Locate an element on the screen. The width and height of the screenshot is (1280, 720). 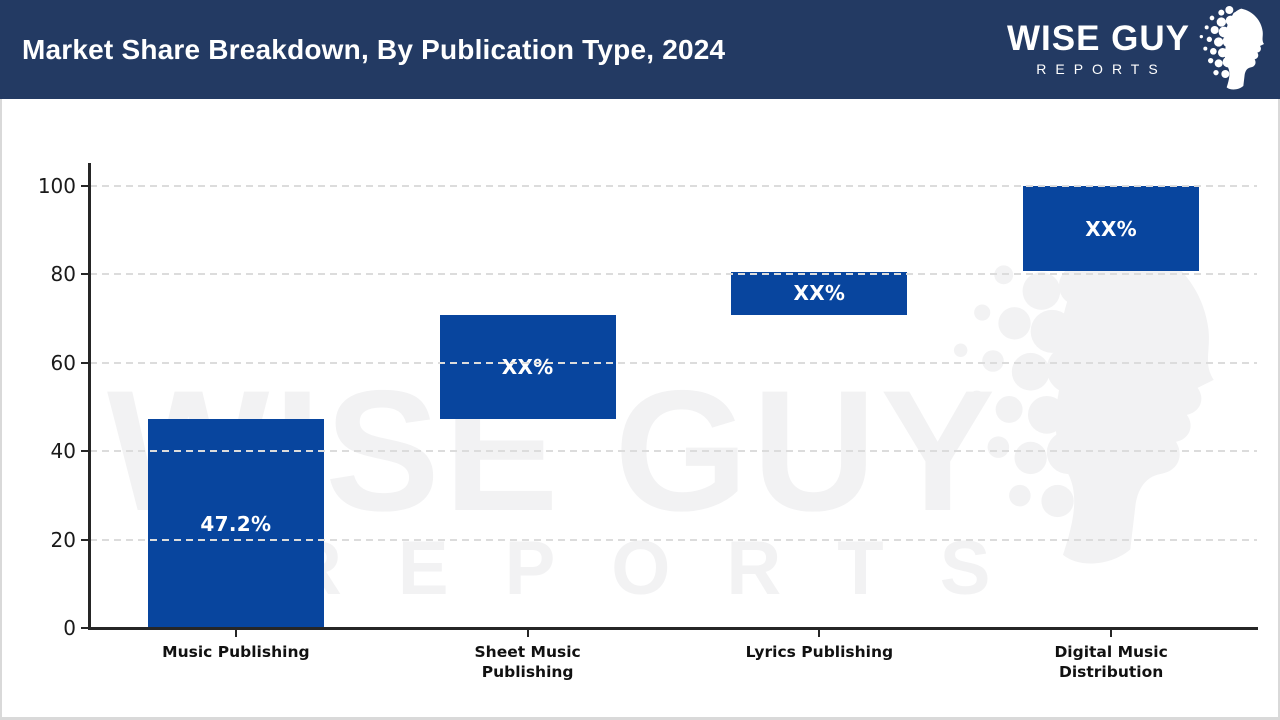
bar-digital-music-distribution: XX% is located at coordinates (1111, 229).